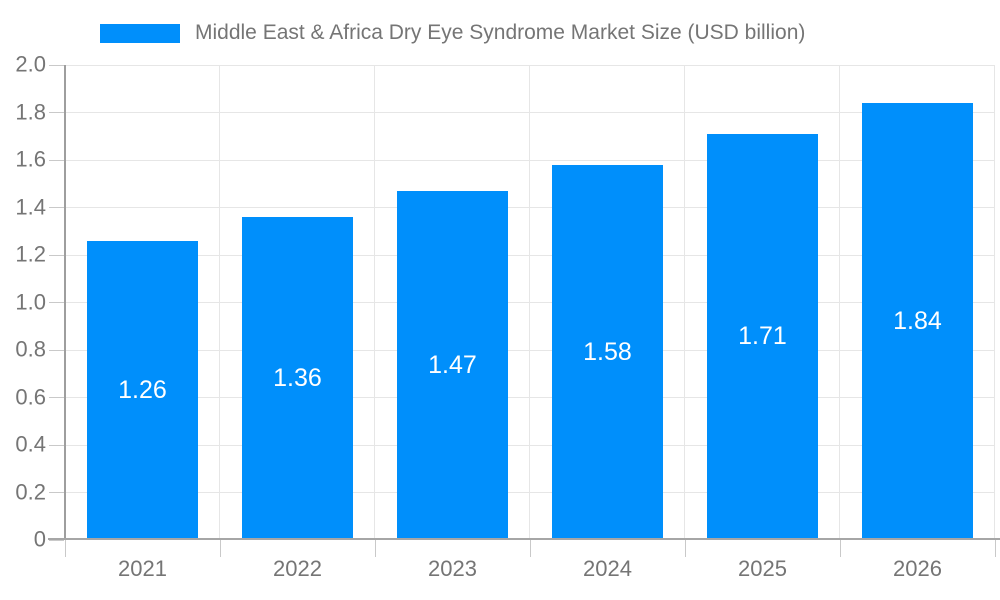  I want to click on bar: 1.47, so click(452, 365).